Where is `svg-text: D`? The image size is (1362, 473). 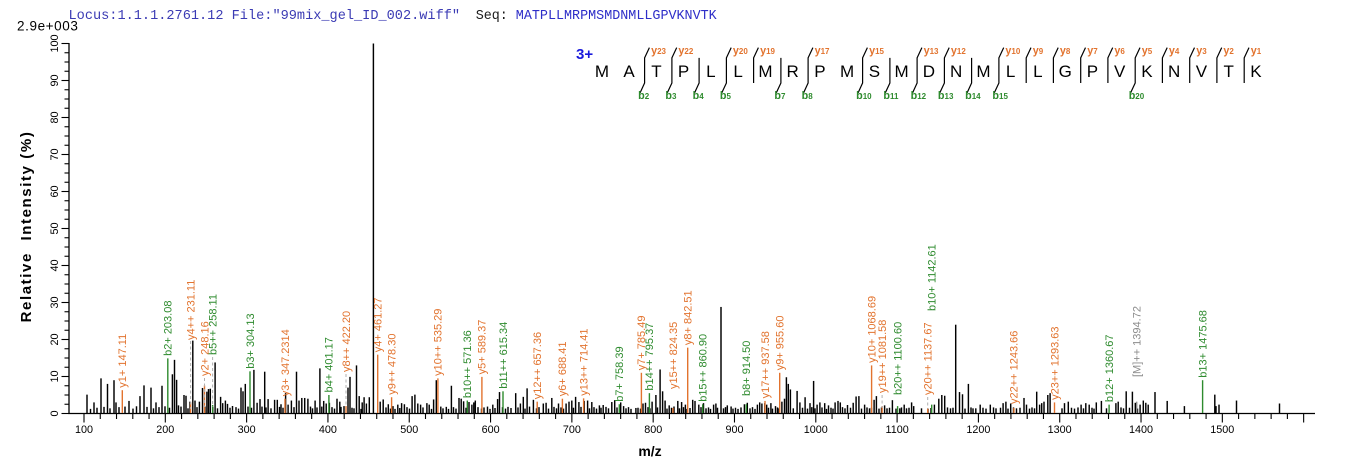
svg-text: D is located at coordinates (929, 71).